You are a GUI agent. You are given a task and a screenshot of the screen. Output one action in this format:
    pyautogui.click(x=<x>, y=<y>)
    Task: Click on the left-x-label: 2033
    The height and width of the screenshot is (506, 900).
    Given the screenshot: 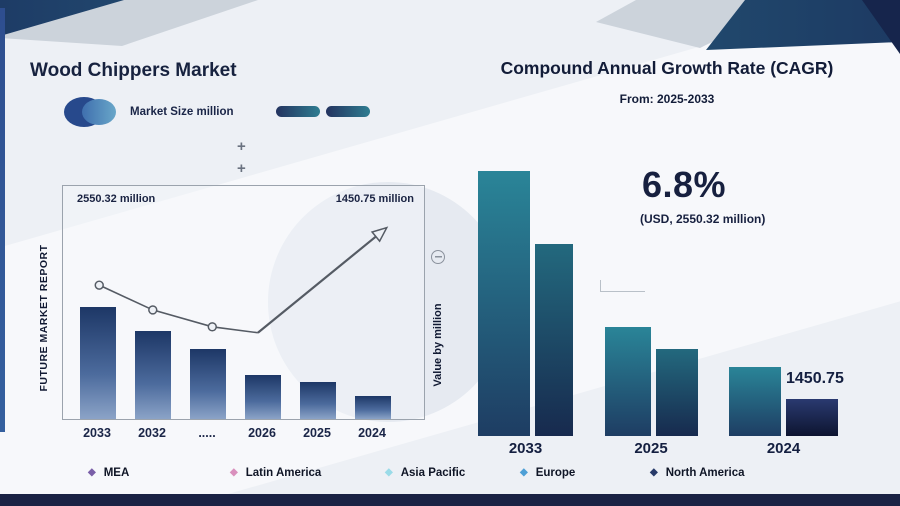 What is the action you would take?
    pyautogui.click(x=97, y=433)
    